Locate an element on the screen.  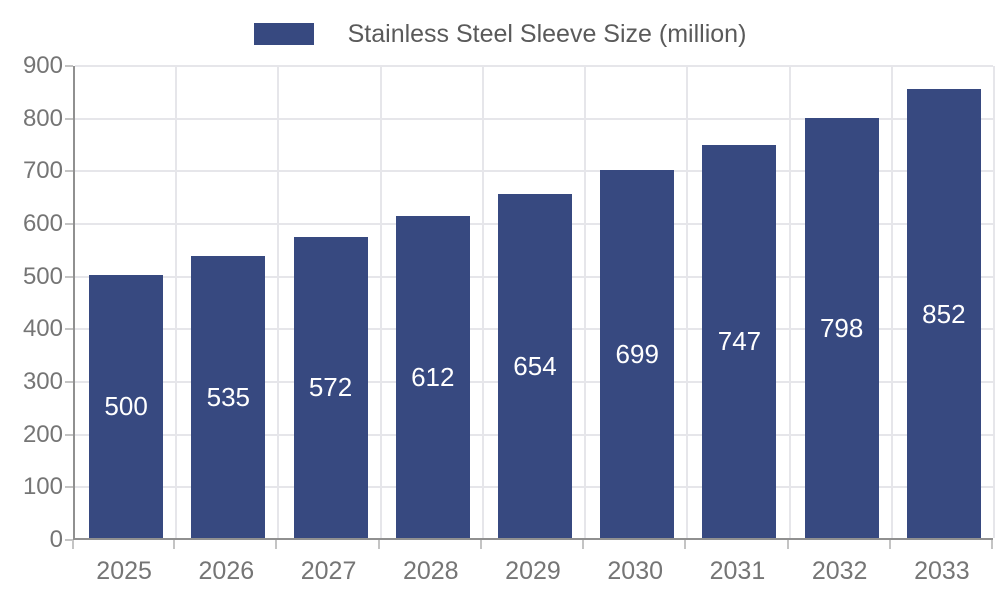
x-tick-label: 2031 is located at coordinates (737, 571).